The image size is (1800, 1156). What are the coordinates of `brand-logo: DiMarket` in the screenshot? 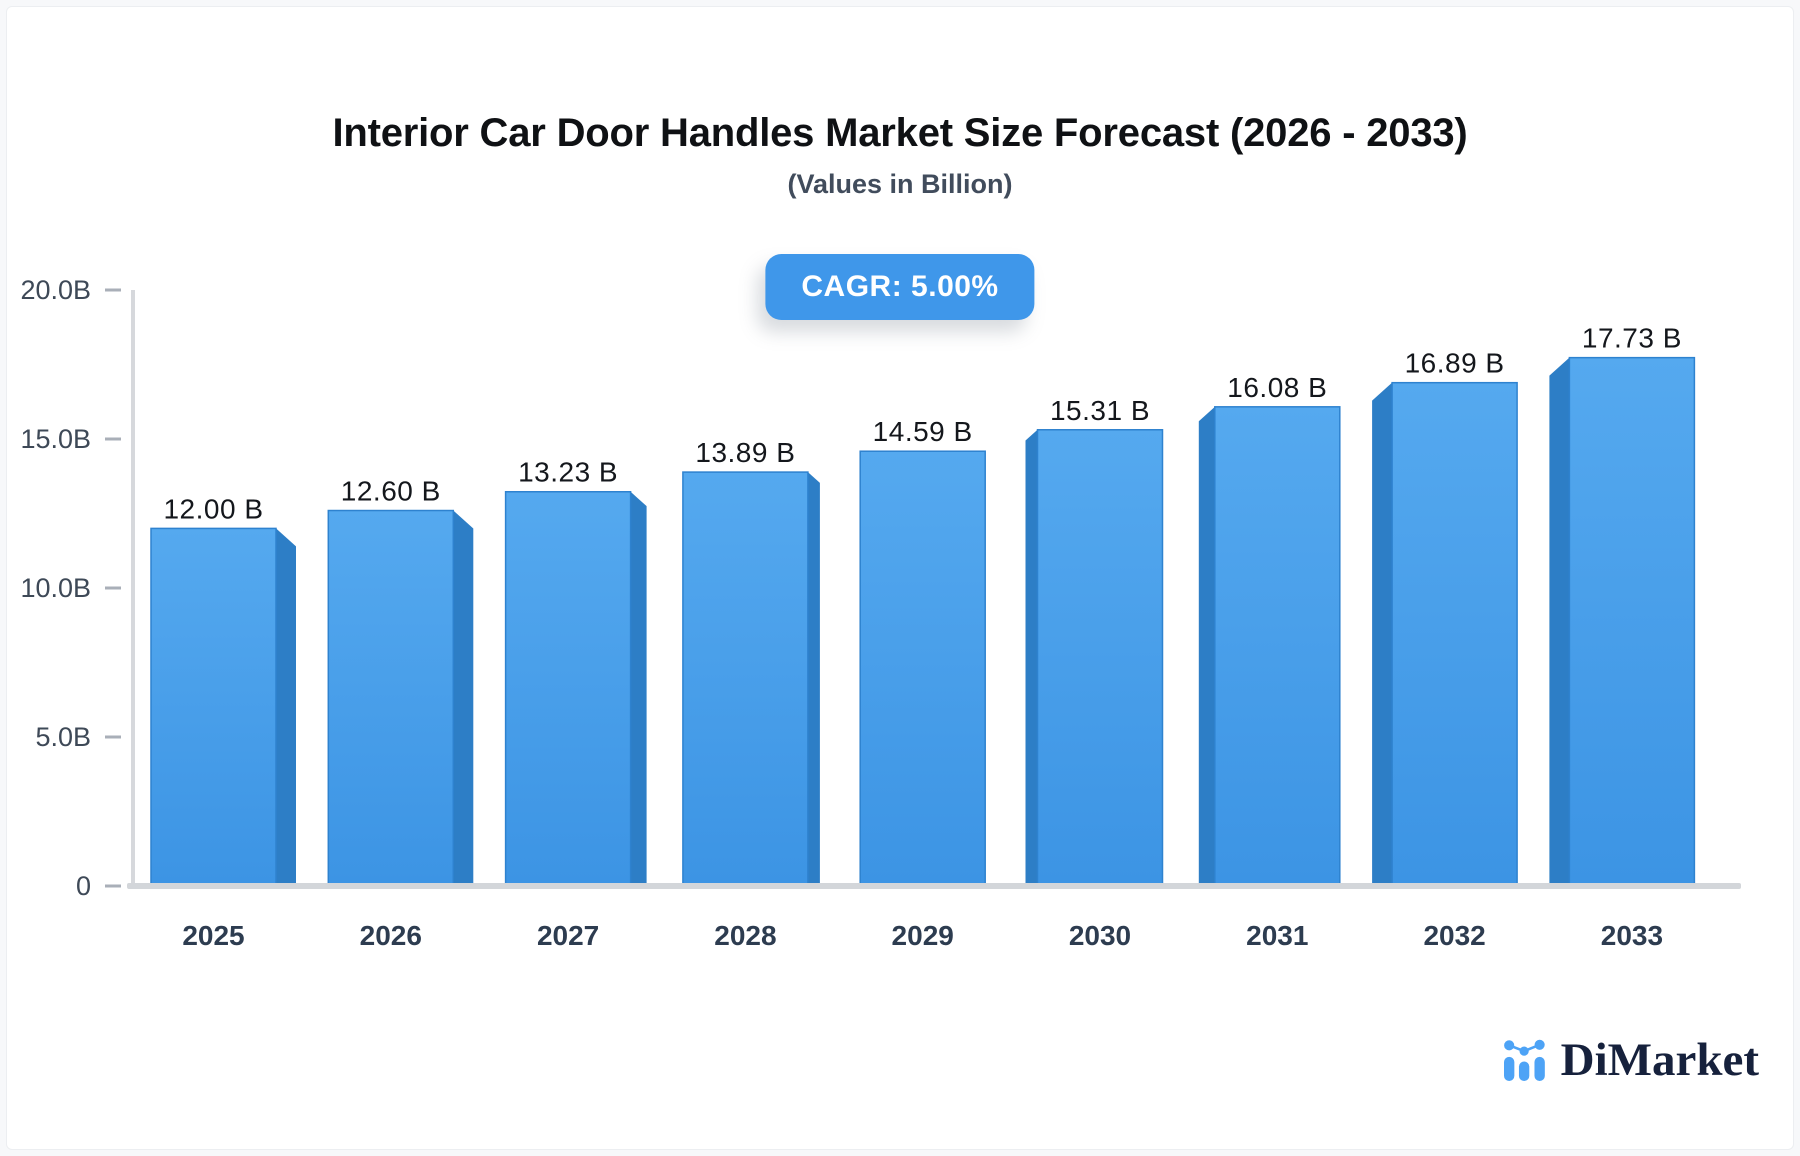 It's located at (1631, 1059).